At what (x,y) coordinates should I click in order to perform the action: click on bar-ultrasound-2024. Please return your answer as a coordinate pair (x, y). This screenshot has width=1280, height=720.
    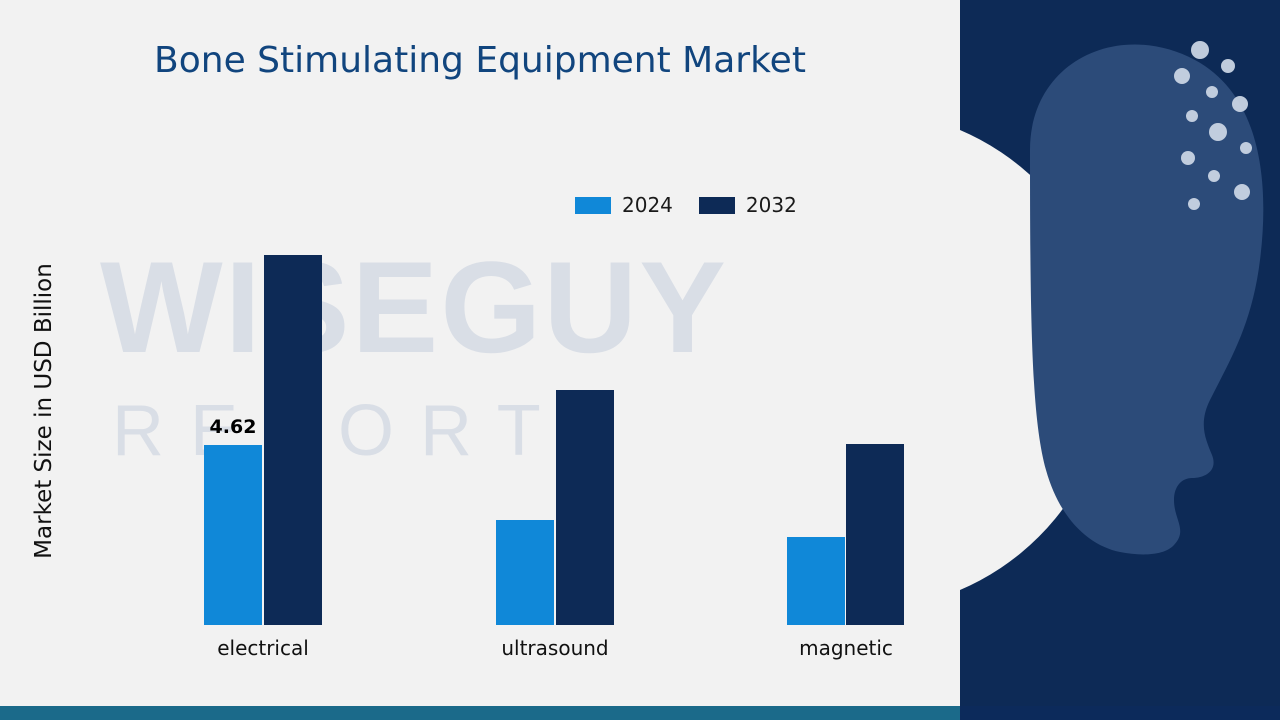
    Looking at the image, I should click on (525, 572).